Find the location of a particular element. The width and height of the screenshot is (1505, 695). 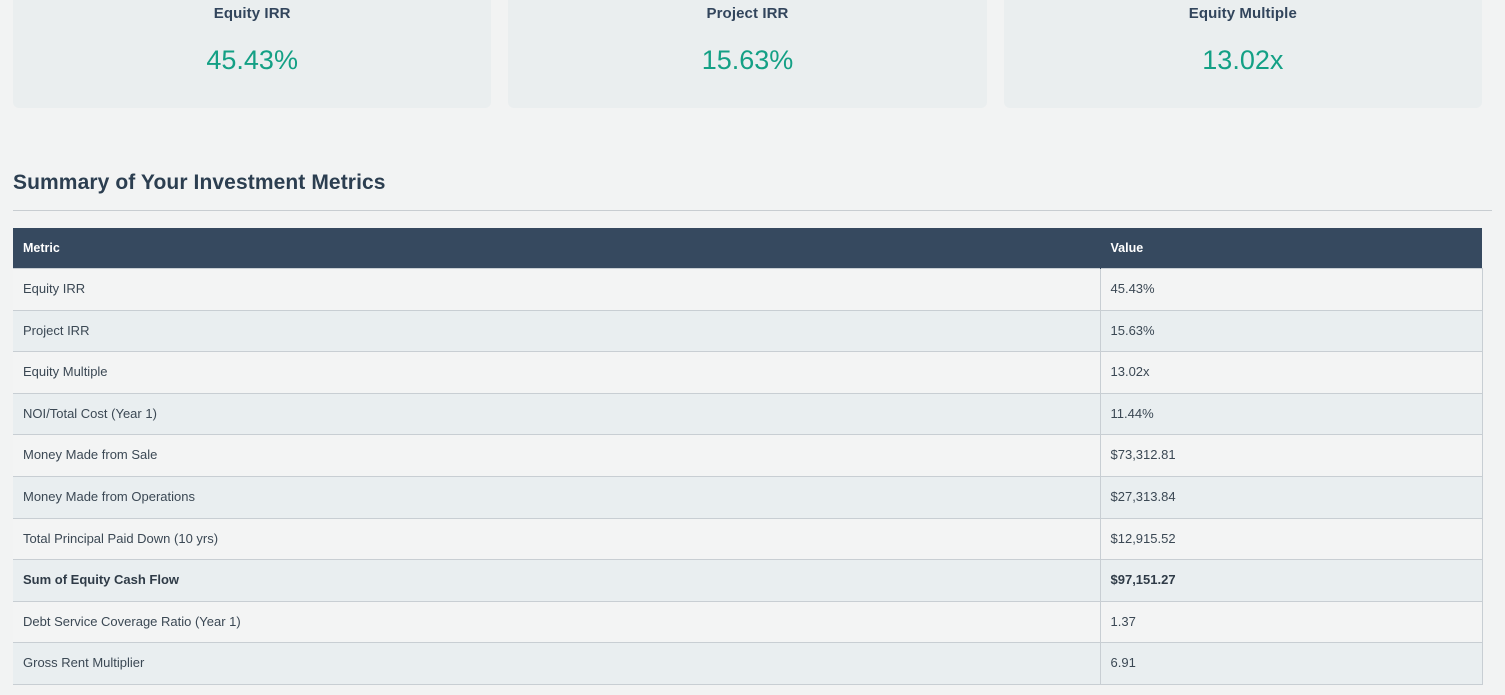

table-cell-metric: Total Principal Paid Down (10 yrs) is located at coordinates (557, 538).